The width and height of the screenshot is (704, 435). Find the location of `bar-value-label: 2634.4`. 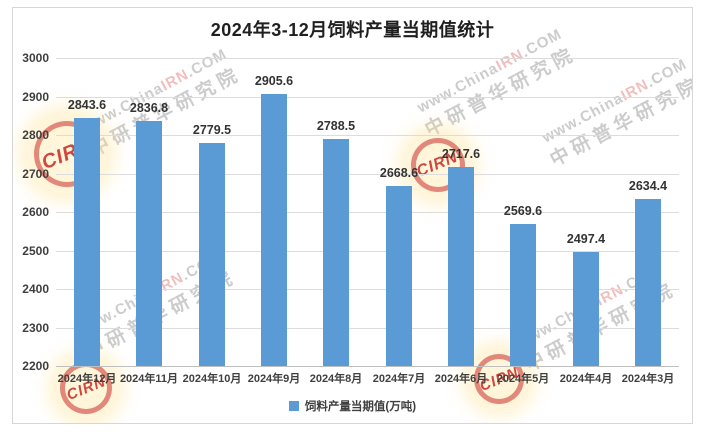

bar-value-label: 2634.4 is located at coordinates (648, 186).